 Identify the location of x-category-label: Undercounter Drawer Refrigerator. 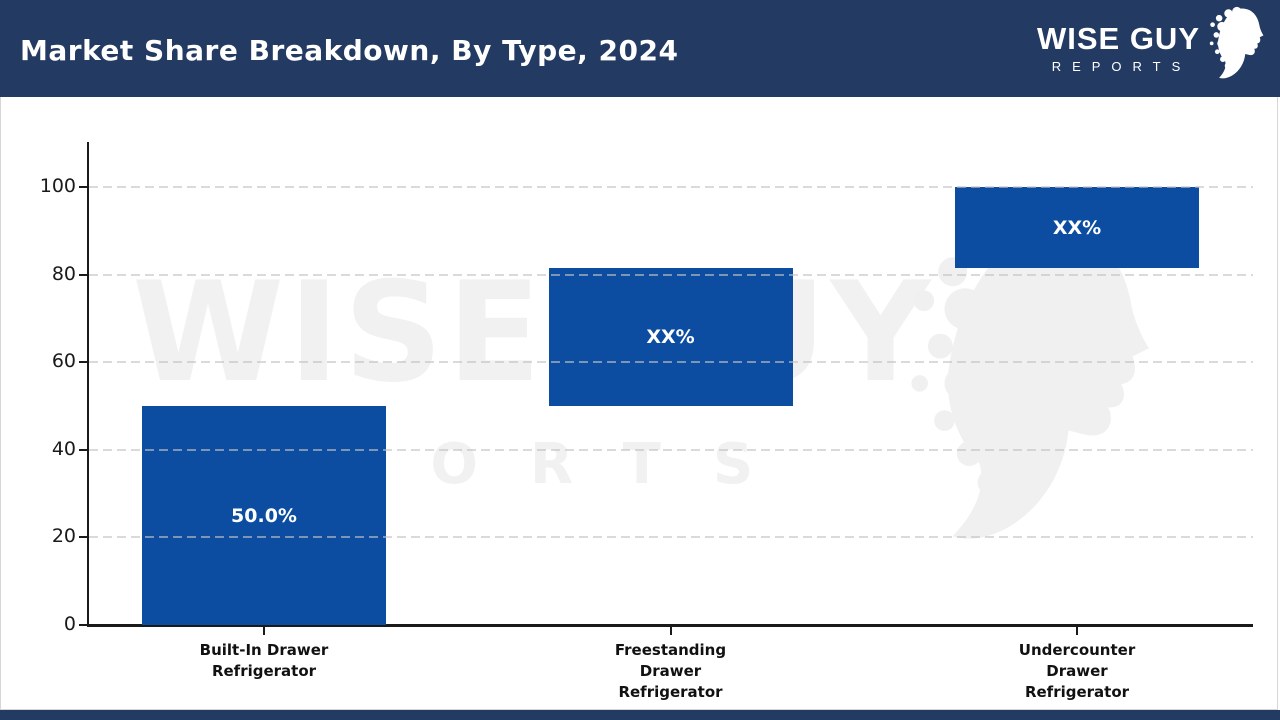
(1077, 671).